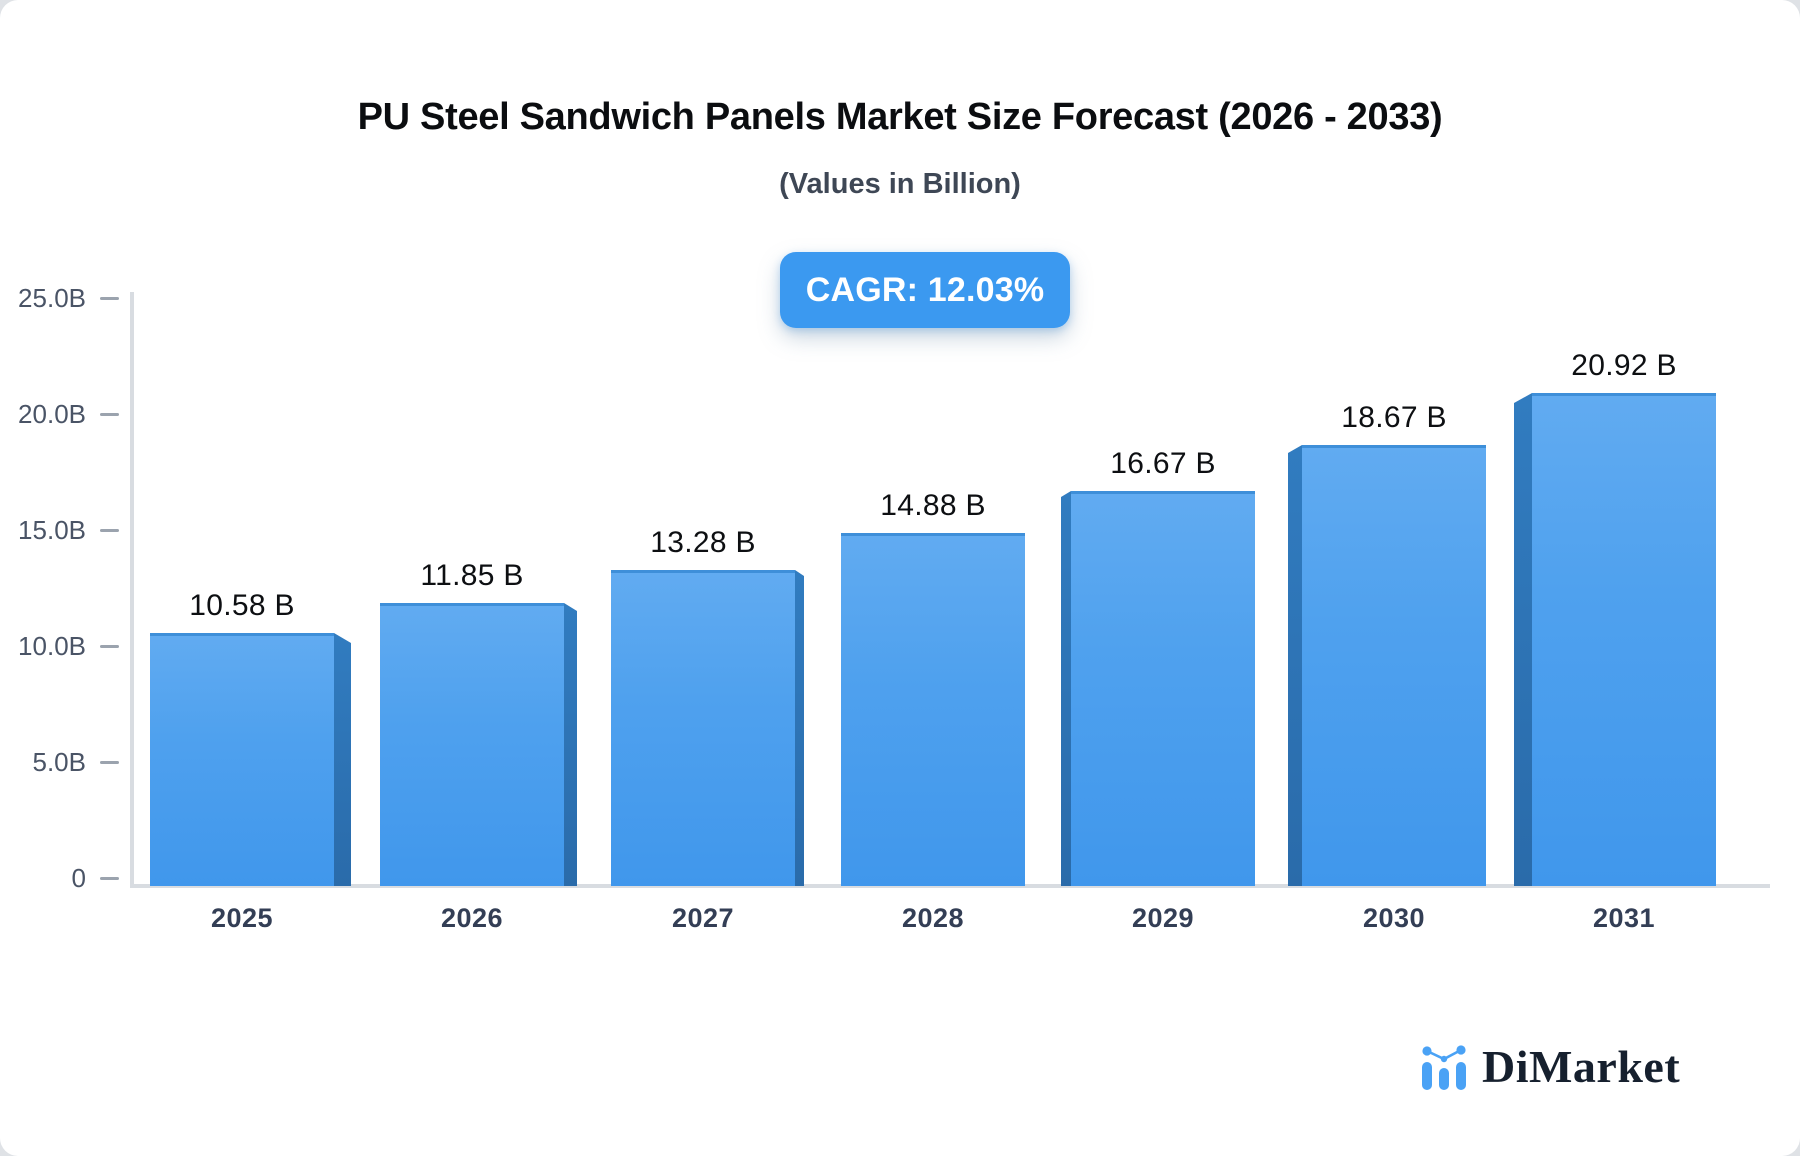  Describe the element at coordinates (52, 298) in the screenshot. I see `y-axis-tick-label: 25.0B` at that location.